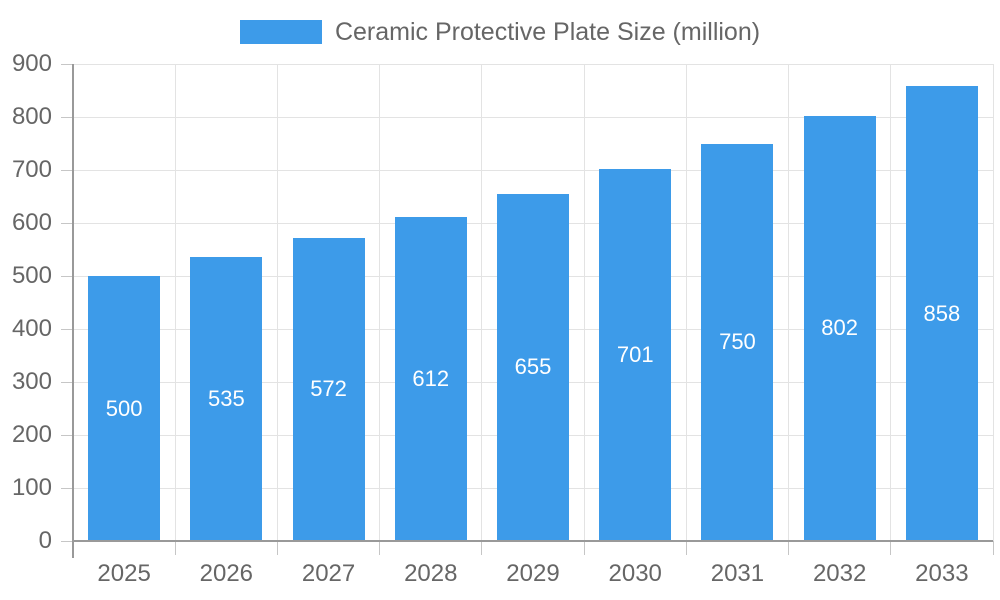 The image size is (1000, 600). I want to click on x-tick-label: 2032, so click(839, 573).